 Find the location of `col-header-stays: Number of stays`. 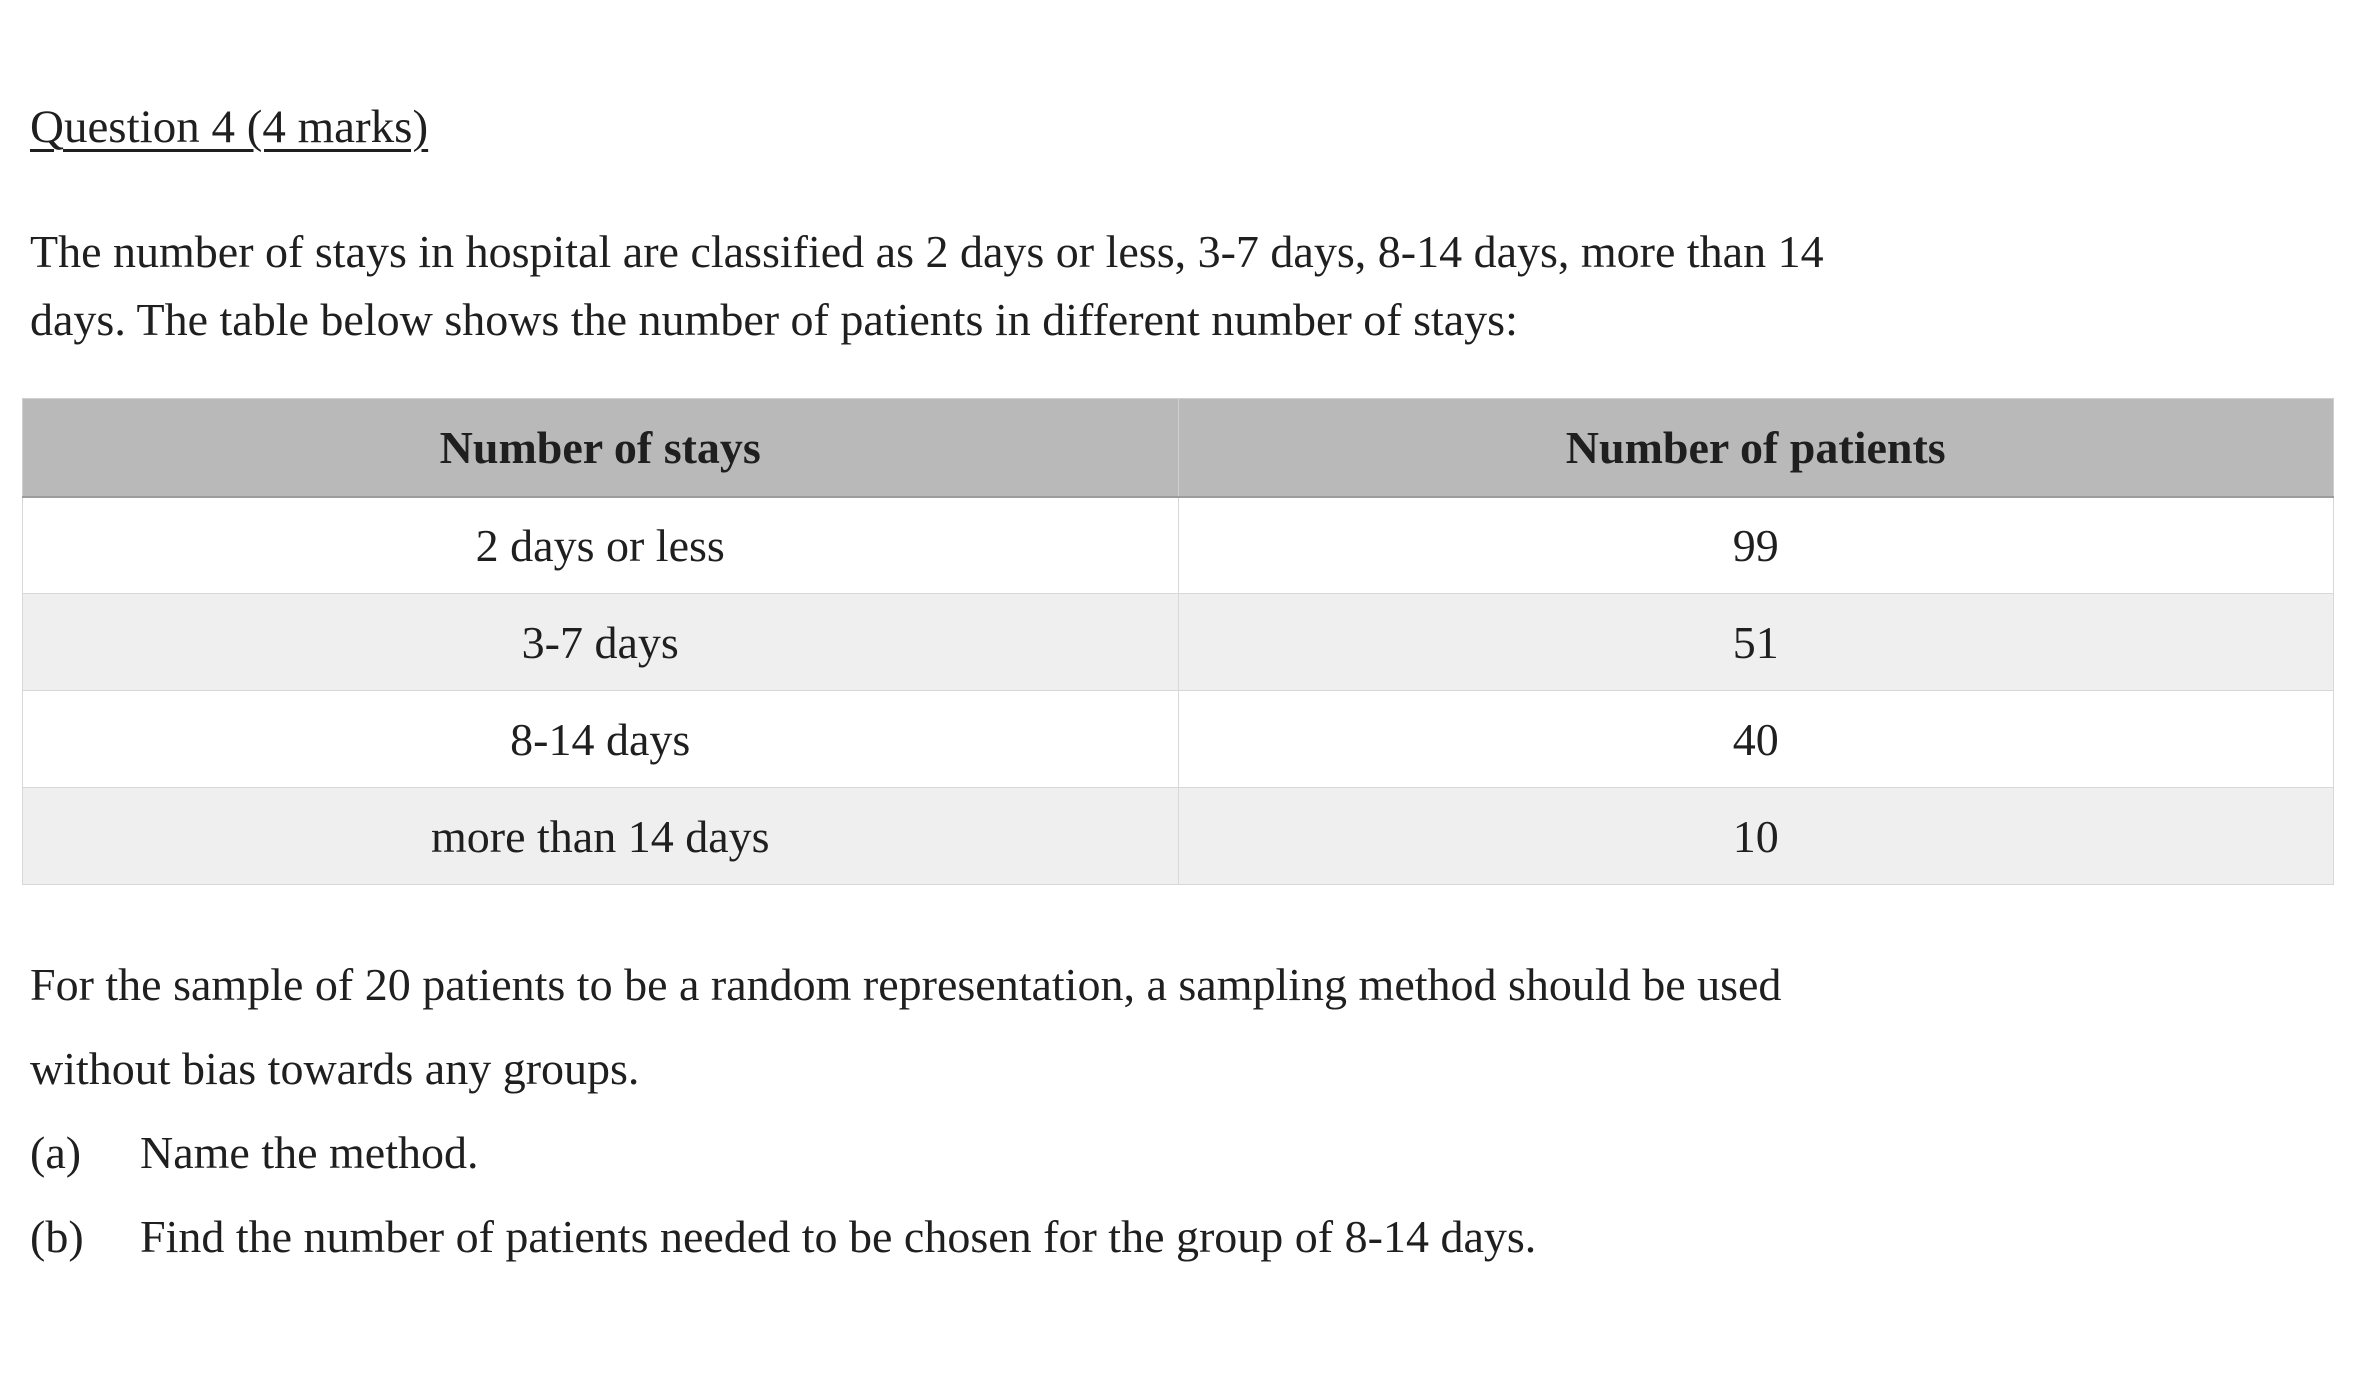

col-header-stays: Number of stays is located at coordinates (600, 448).